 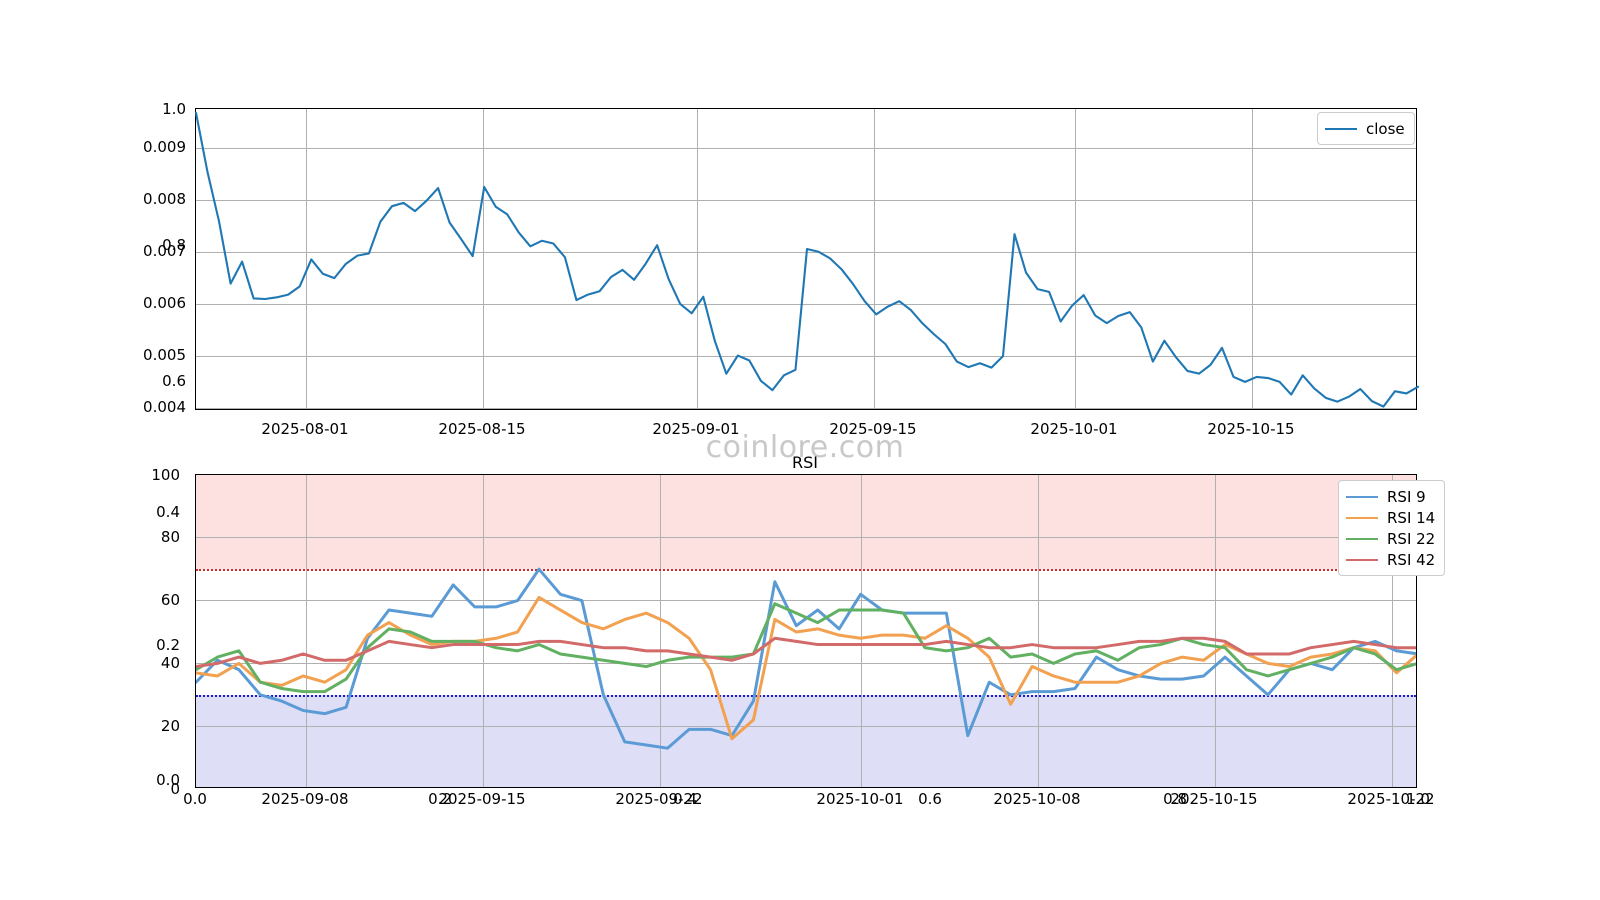 I want to click on legend-label: RSI 22, so click(x=1411, y=538).